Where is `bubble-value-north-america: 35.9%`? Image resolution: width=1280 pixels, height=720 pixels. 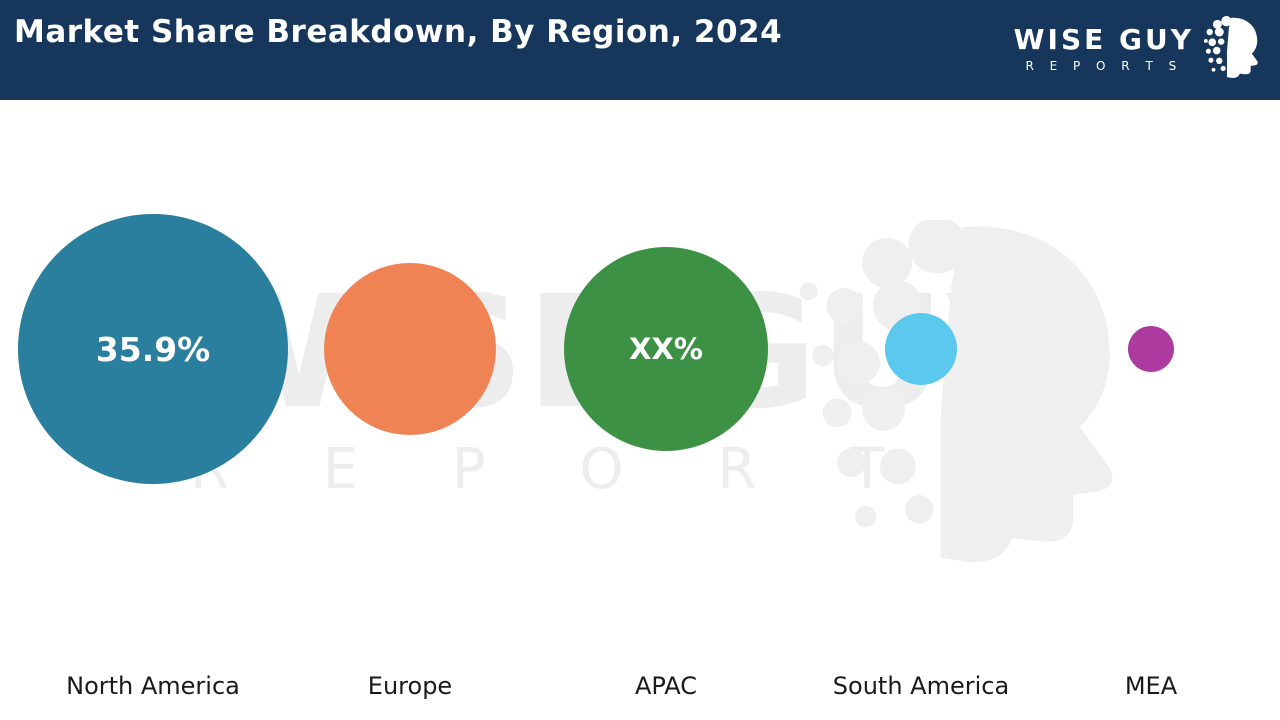
bubble-value-north-america: 35.9% is located at coordinates (153, 349).